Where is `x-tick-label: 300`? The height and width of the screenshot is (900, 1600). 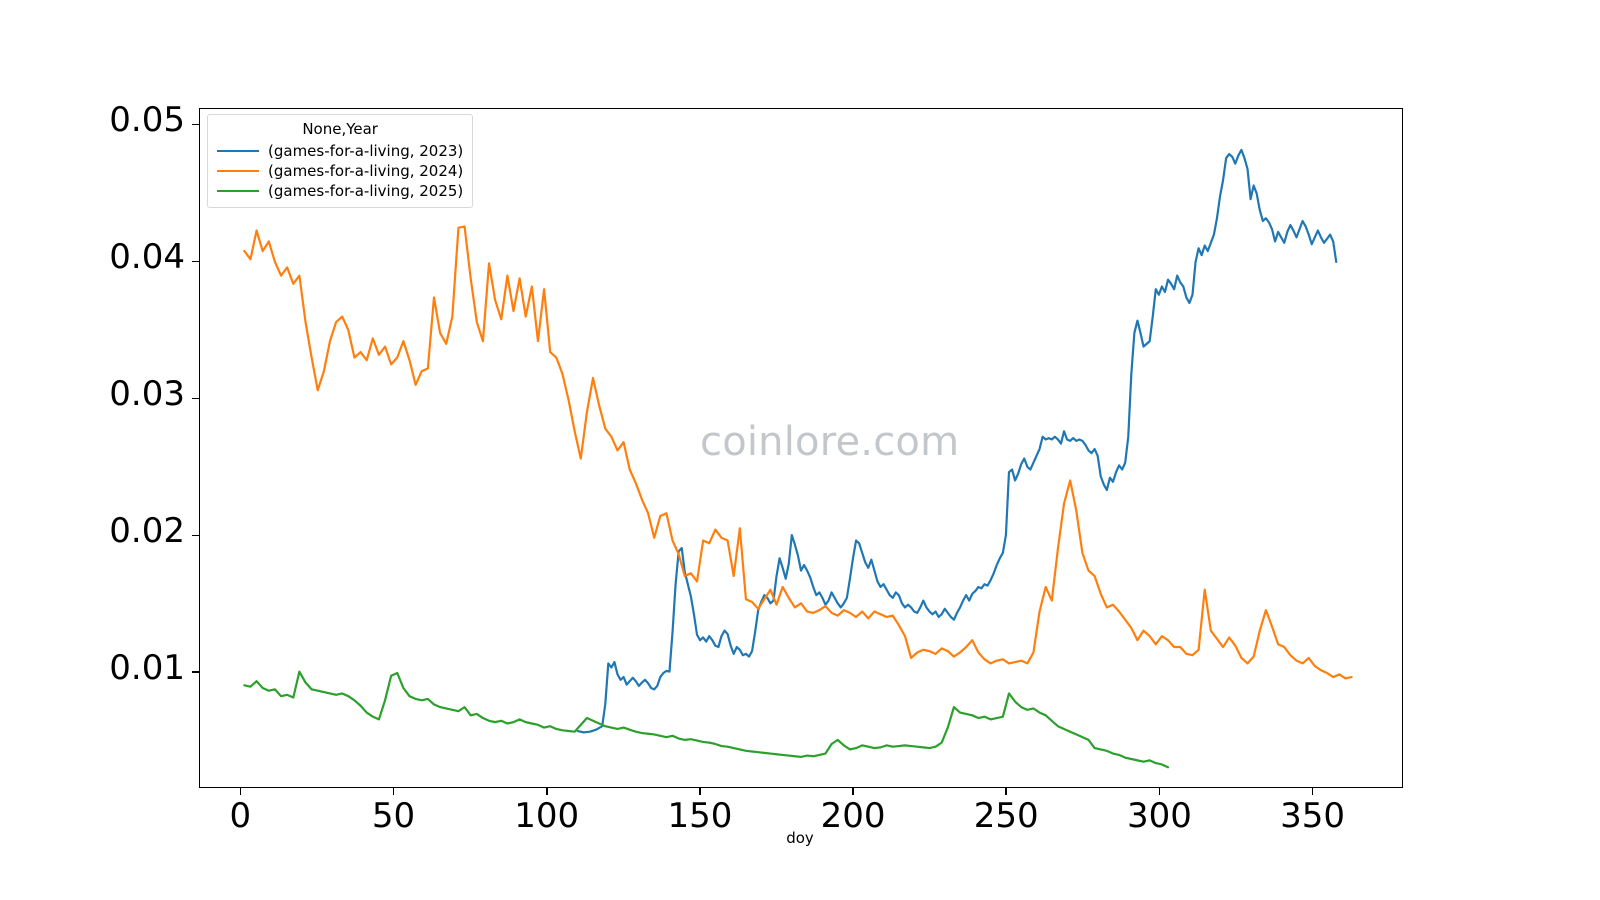 x-tick-label: 300 is located at coordinates (1159, 816).